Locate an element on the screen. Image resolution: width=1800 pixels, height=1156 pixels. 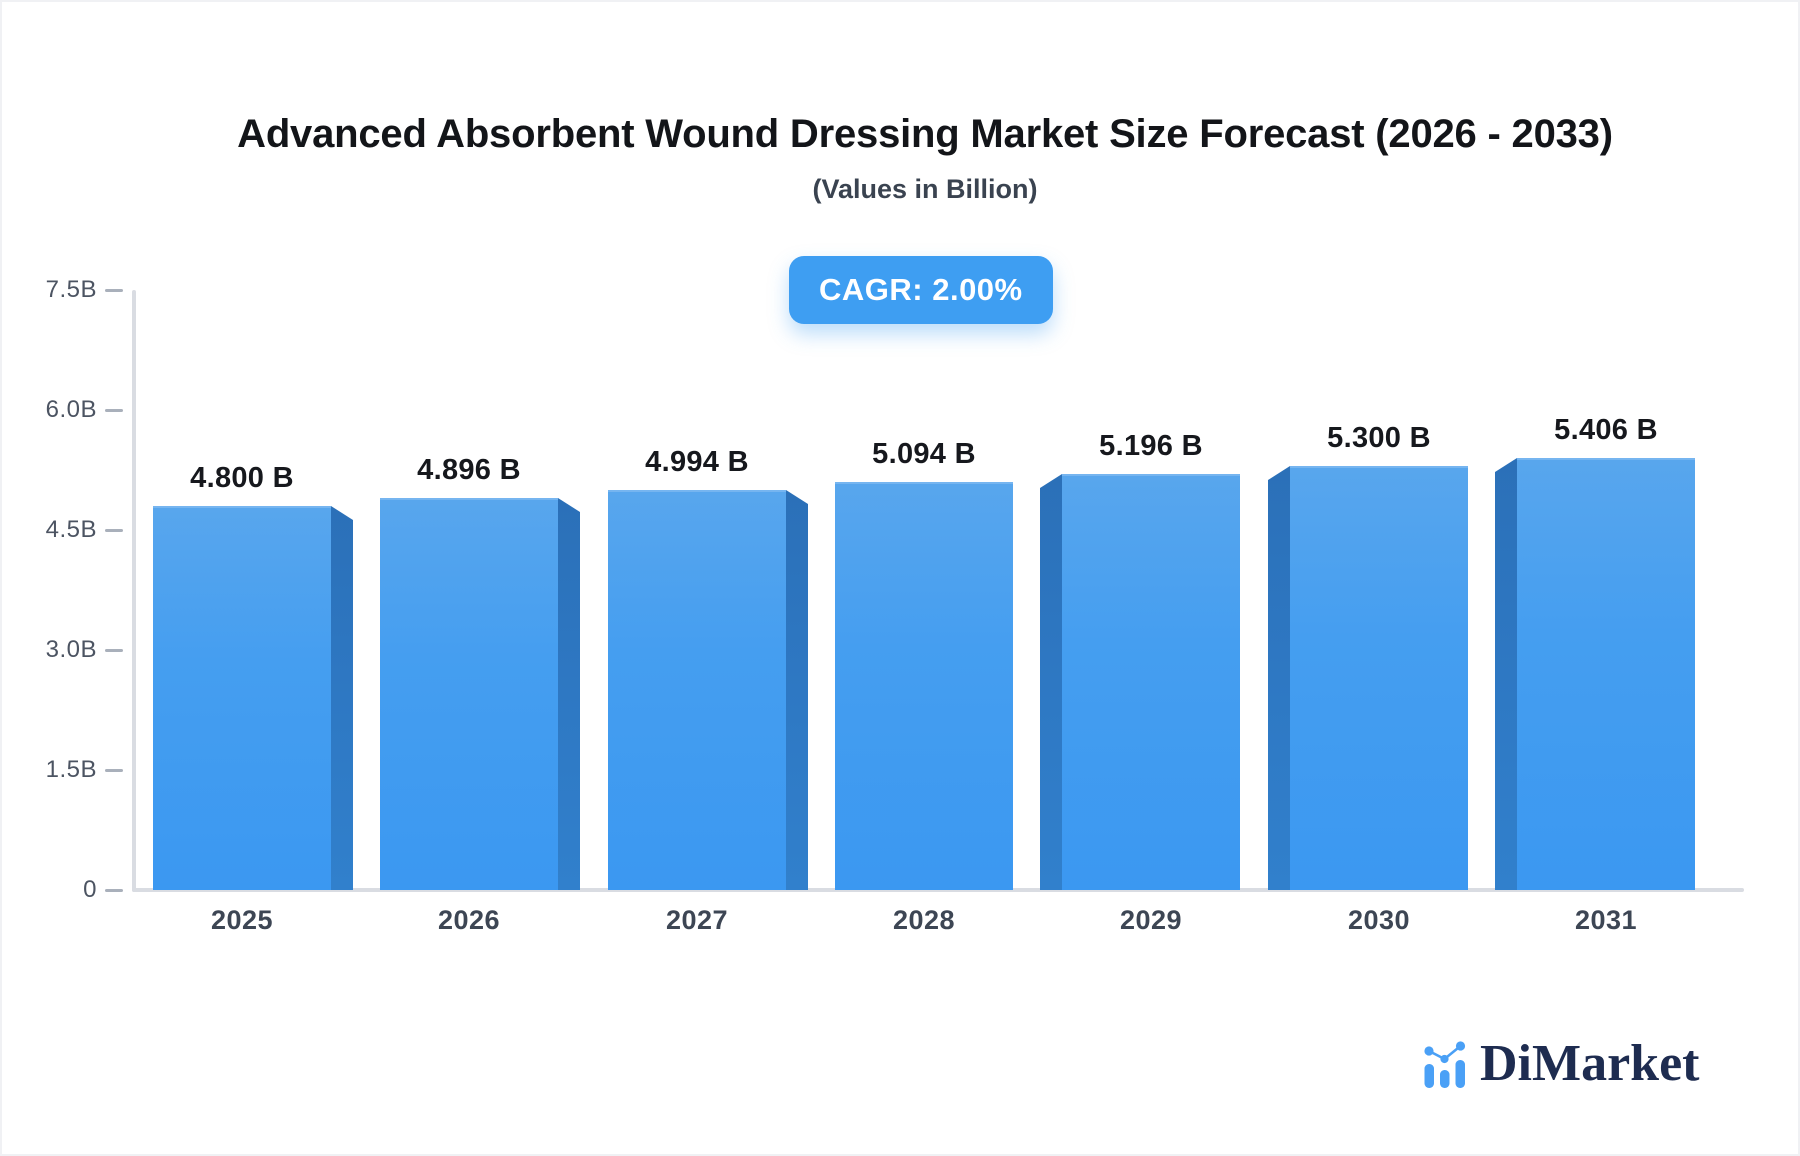
y-tick-label: 3.0B is located at coordinates (71, 649).